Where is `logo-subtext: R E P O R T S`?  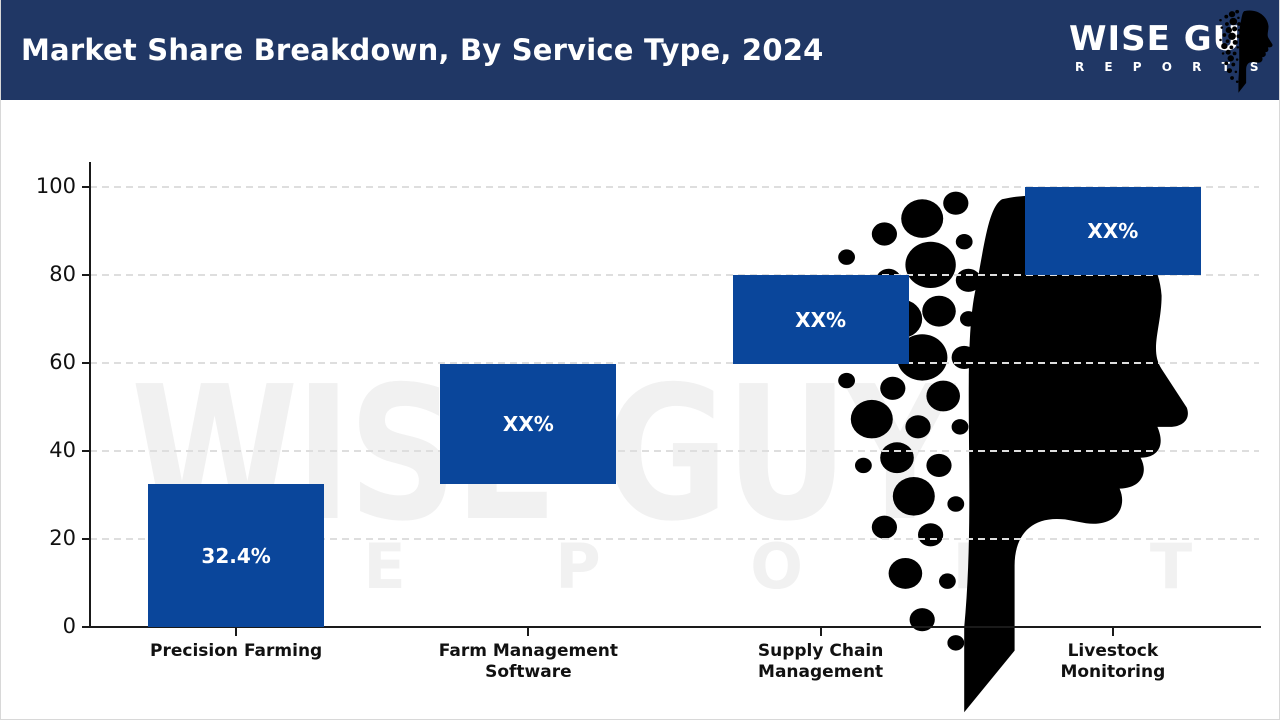 logo-subtext: R E P O R T S is located at coordinates (1171, 67).